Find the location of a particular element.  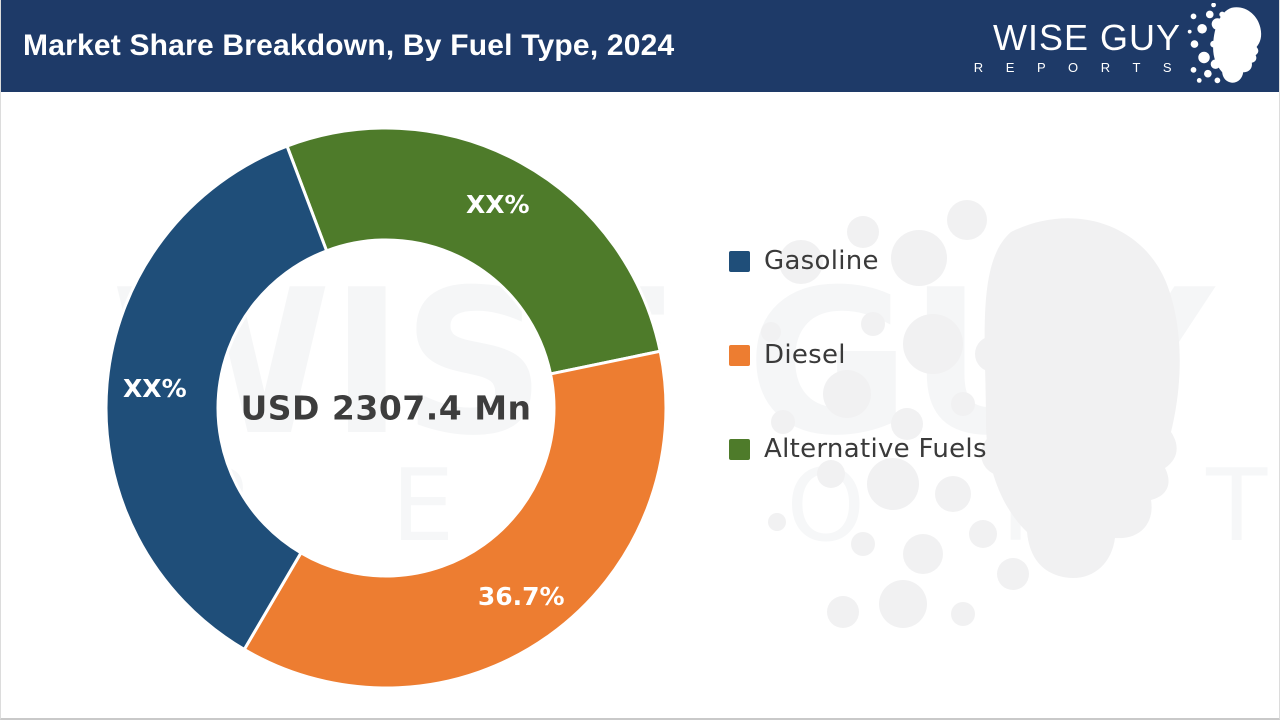

pie-label-diesel: 36.7% is located at coordinates (521, 596).